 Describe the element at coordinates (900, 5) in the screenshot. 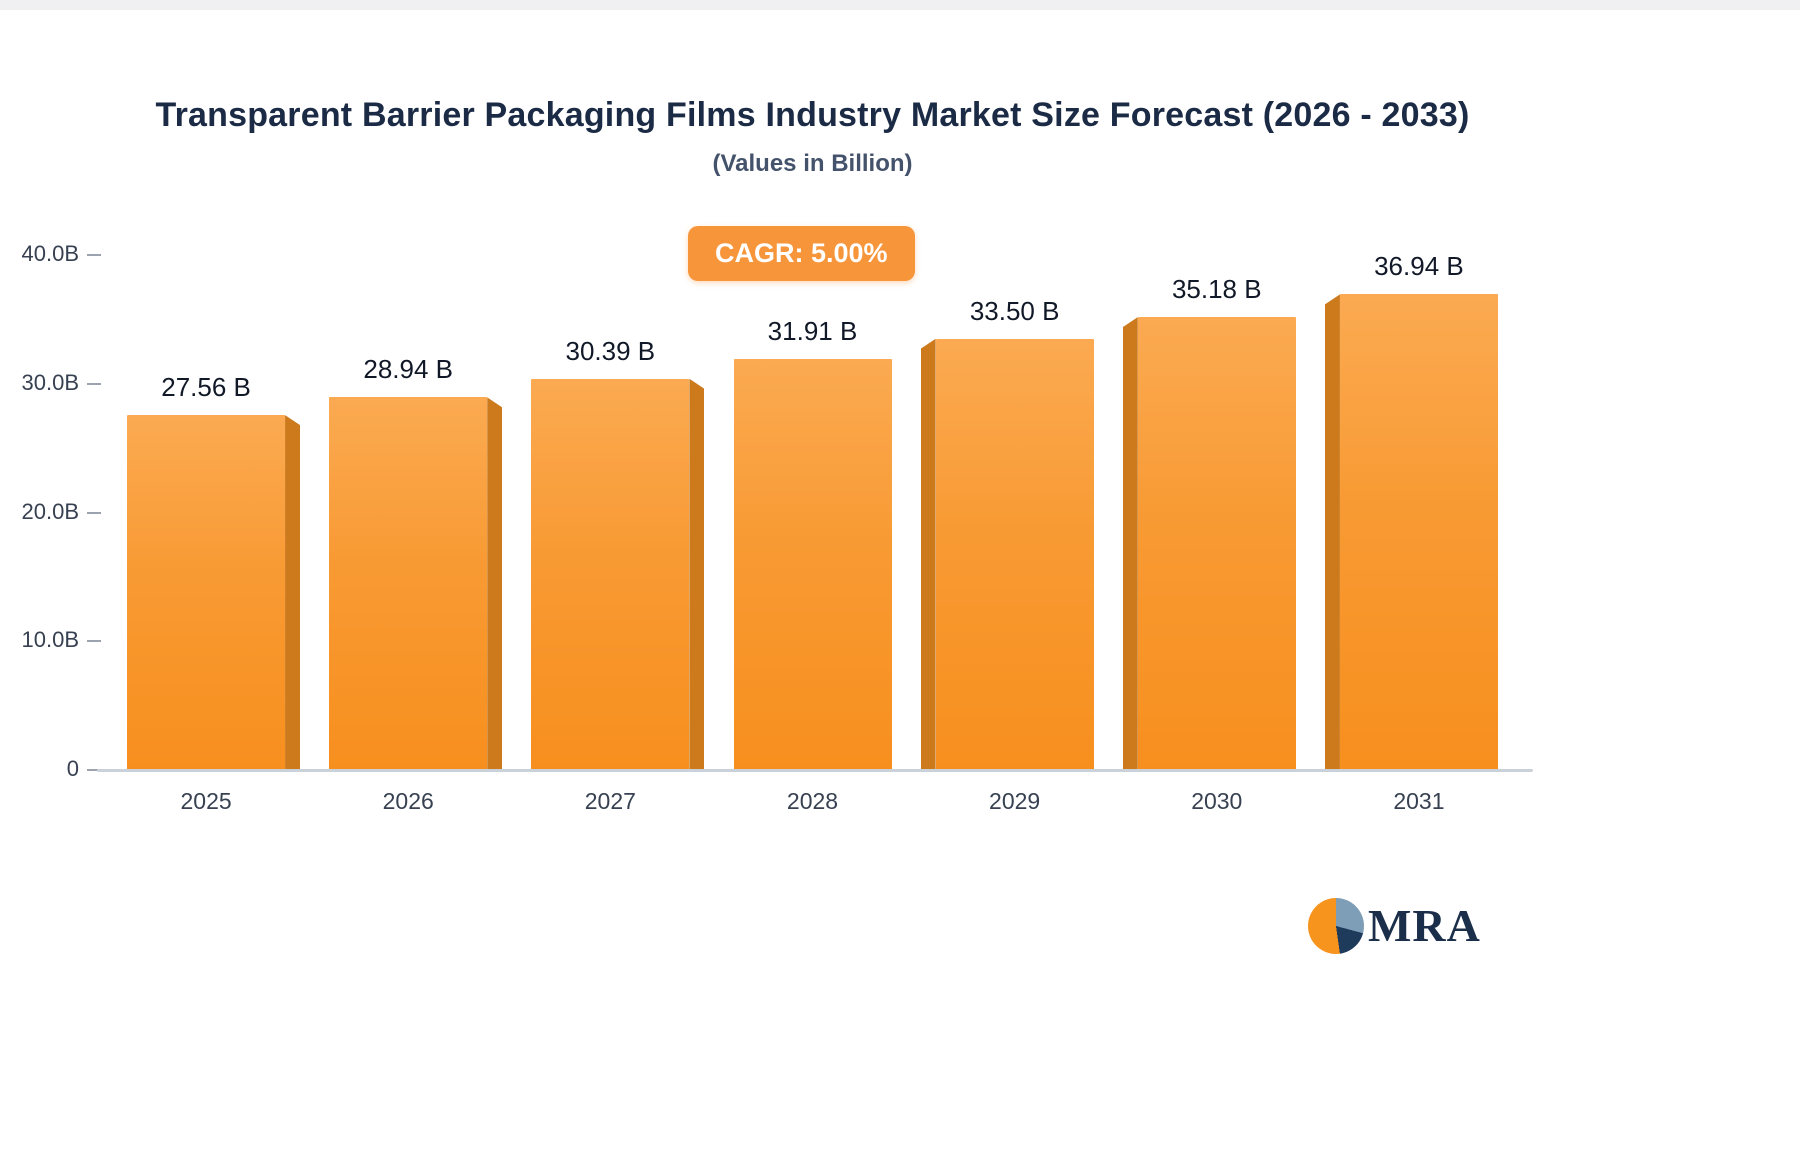

I see `top-strip` at that location.